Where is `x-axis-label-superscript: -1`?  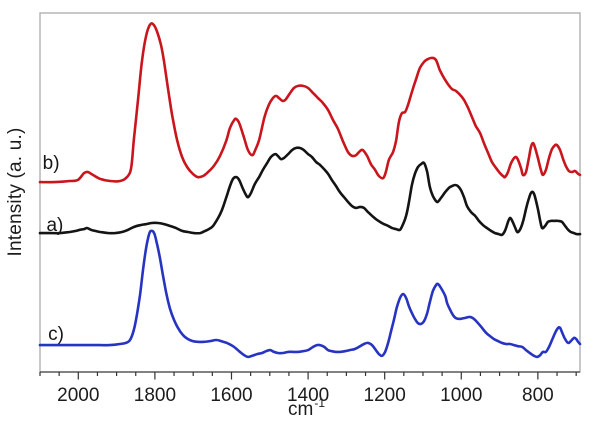
x-axis-label-superscript: -1 is located at coordinates (319, 402).